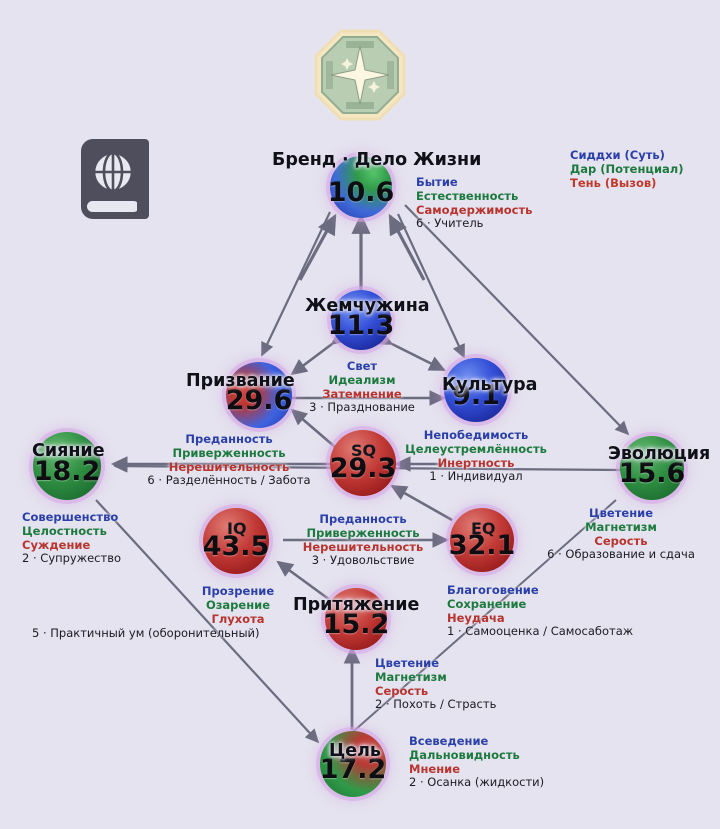 The width and height of the screenshot is (720, 829). I want to click on triad-evolution-shadow: Серость, so click(621, 540).